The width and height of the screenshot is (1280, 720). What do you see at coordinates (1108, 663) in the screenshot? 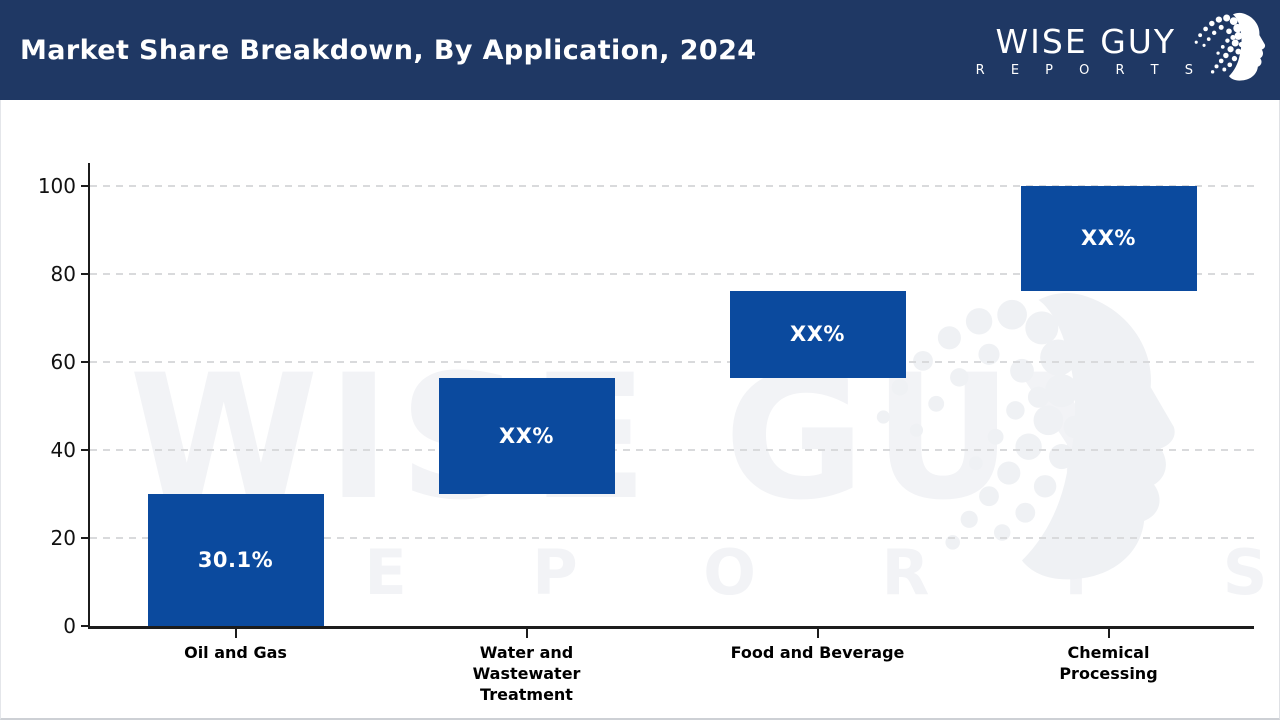
I see `x-axis-label: Chemical Processing` at bounding box center [1108, 663].